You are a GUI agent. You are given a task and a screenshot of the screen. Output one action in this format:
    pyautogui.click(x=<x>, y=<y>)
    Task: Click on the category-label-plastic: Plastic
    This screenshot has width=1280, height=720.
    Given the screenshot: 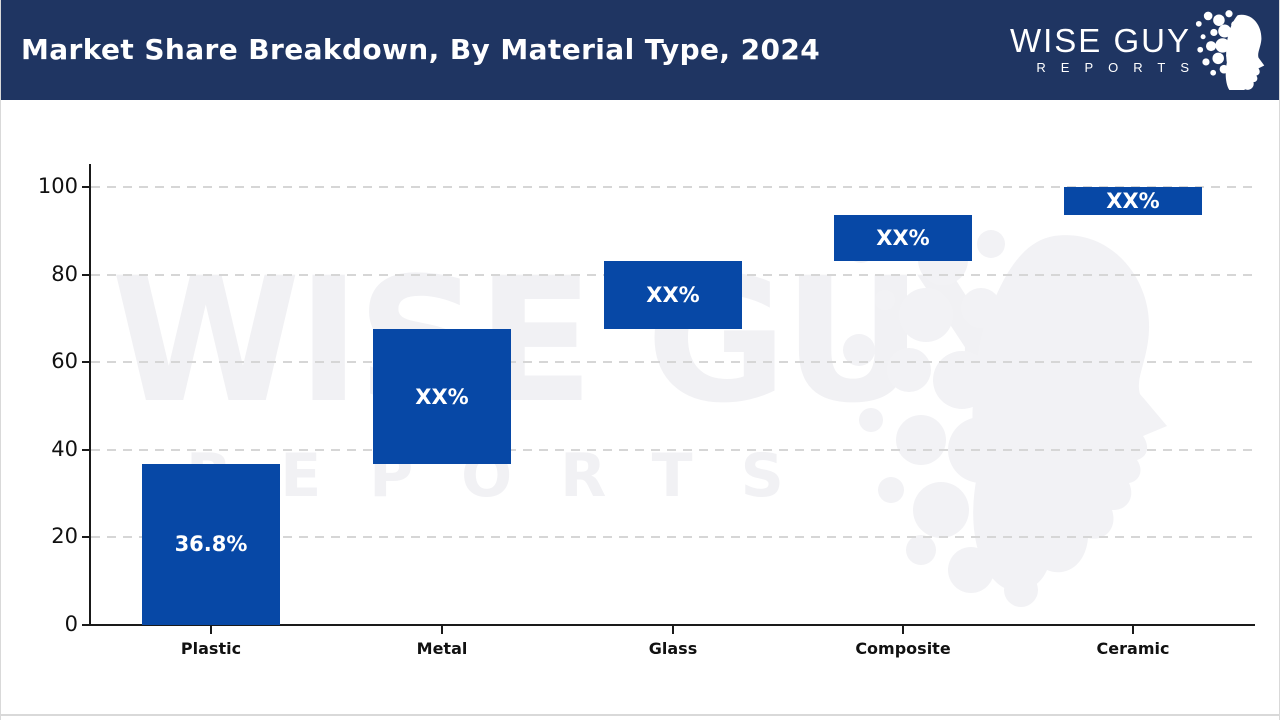 What is the action you would take?
    pyautogui.click(x=211, y=648)
    